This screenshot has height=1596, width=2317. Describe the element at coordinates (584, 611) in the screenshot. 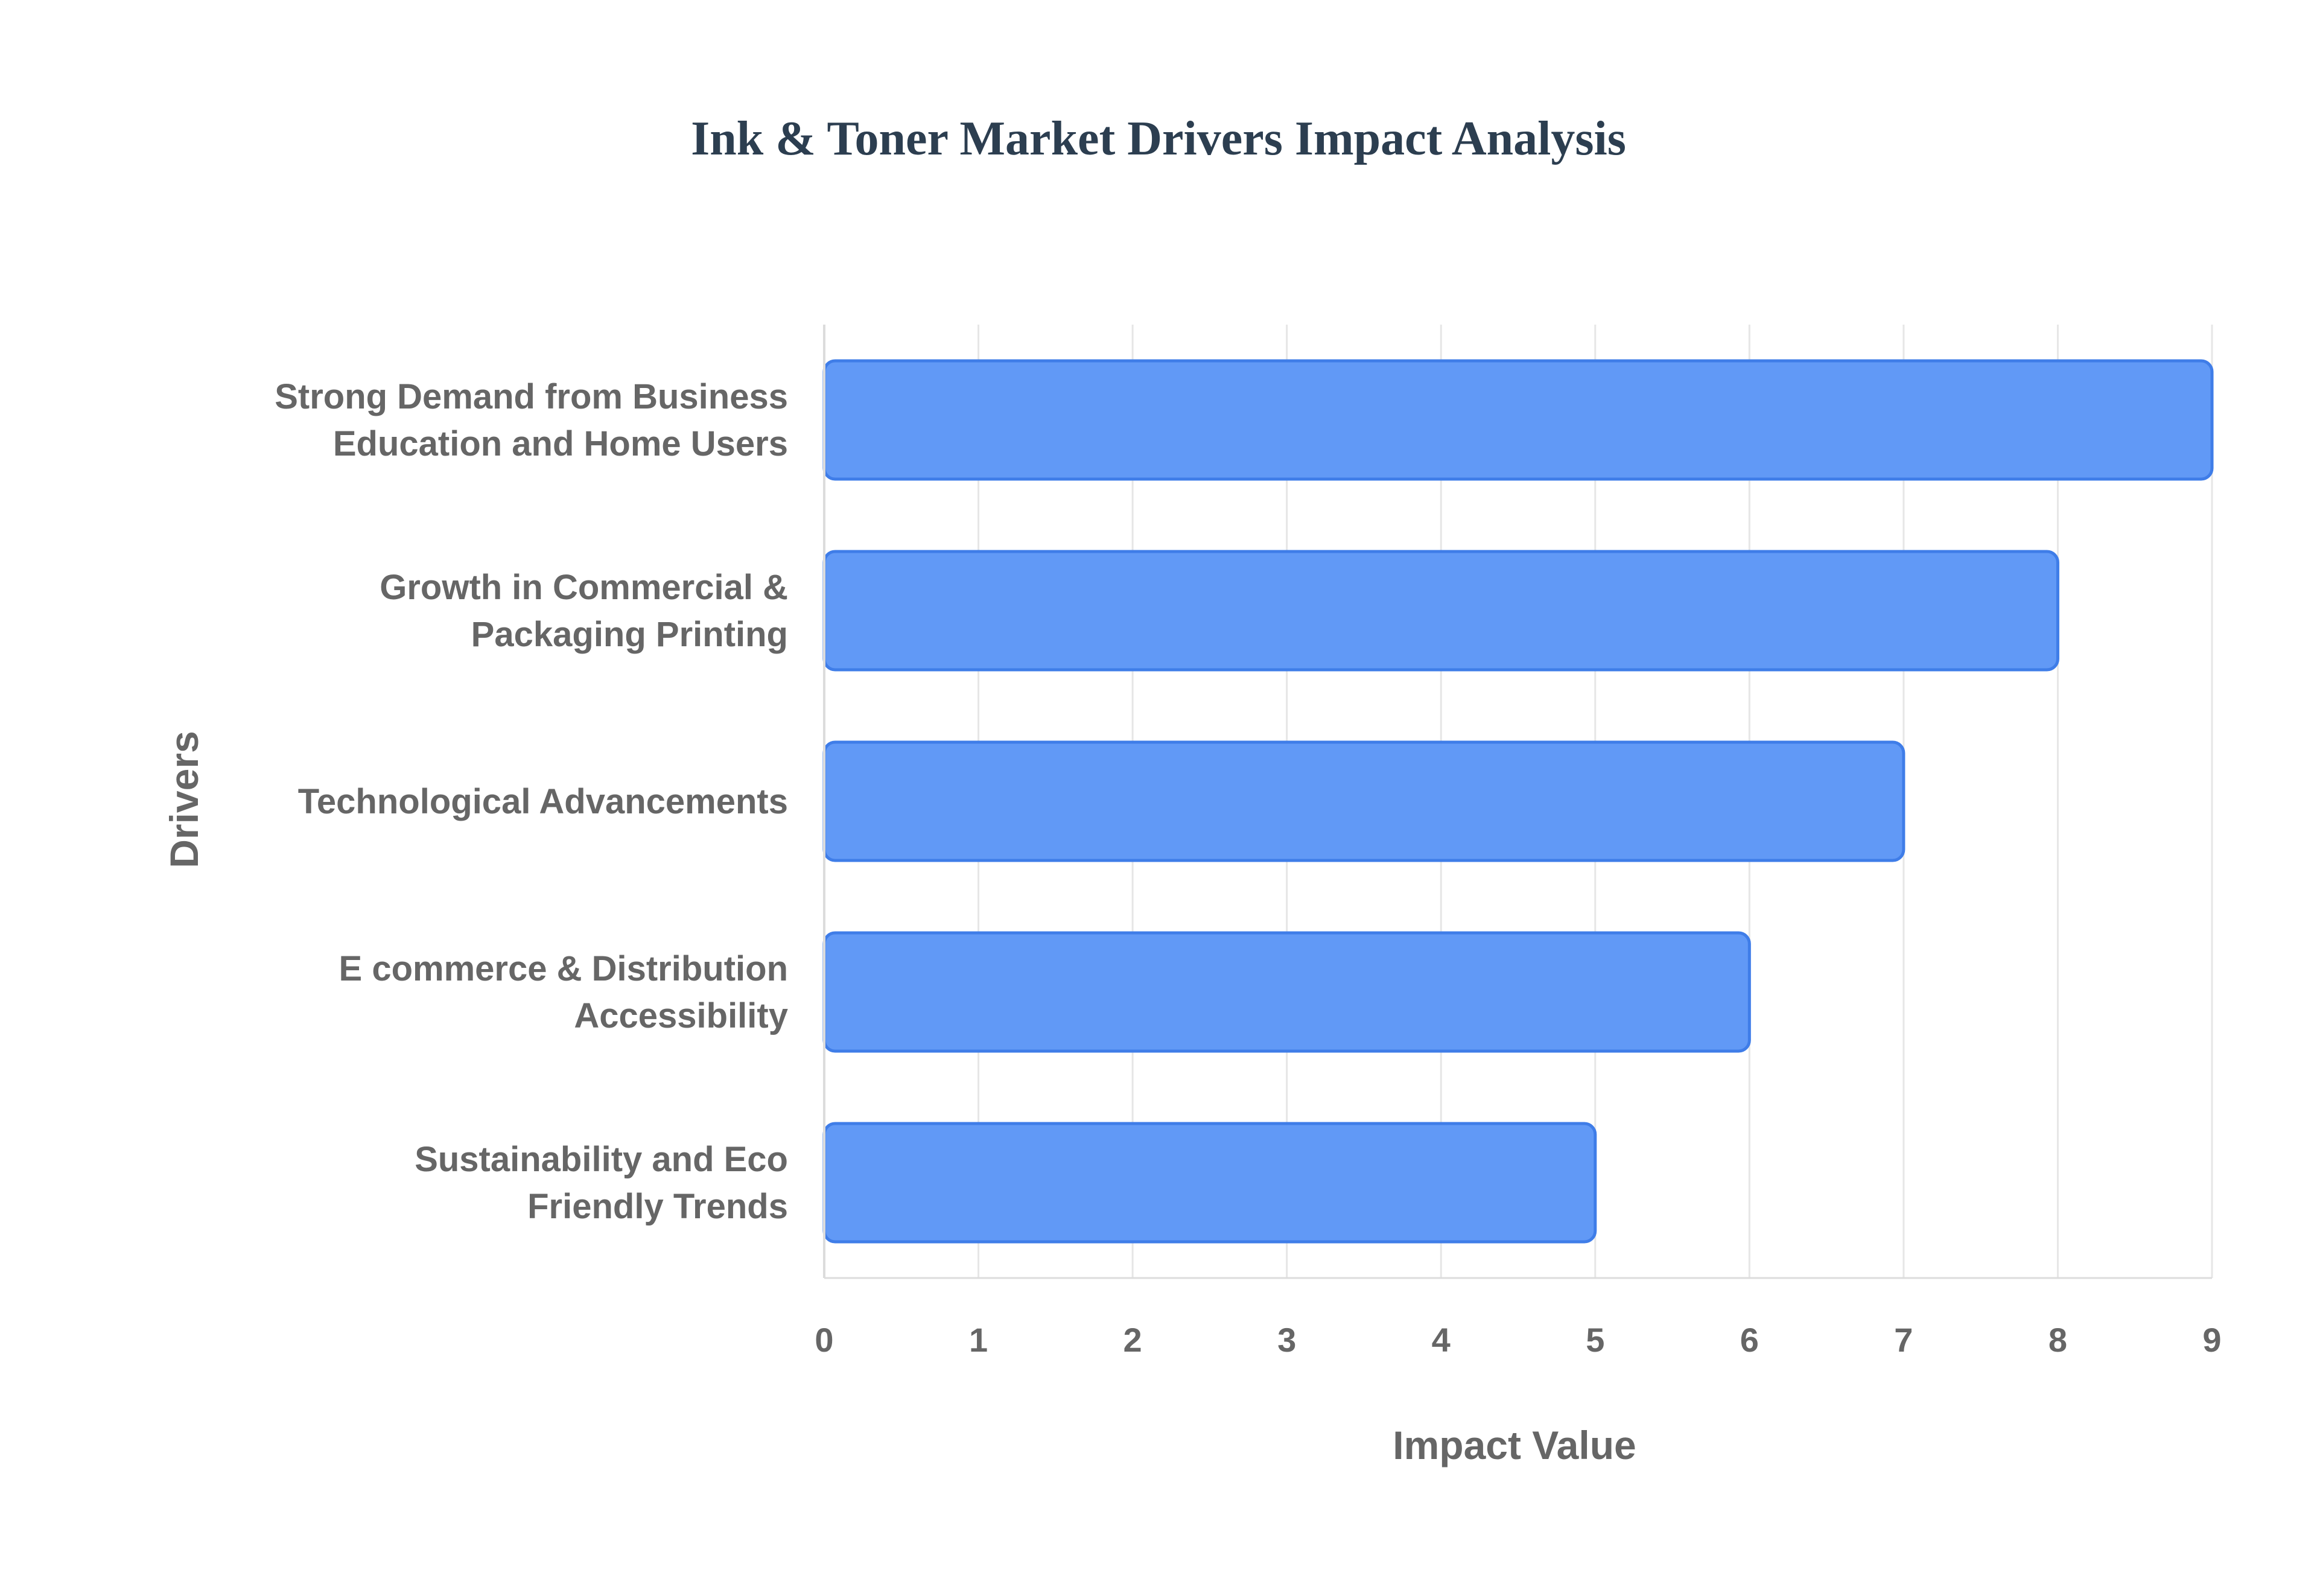

I see `y-axis-category-label: Growth in Commercial & Packaging Printing` at that location.